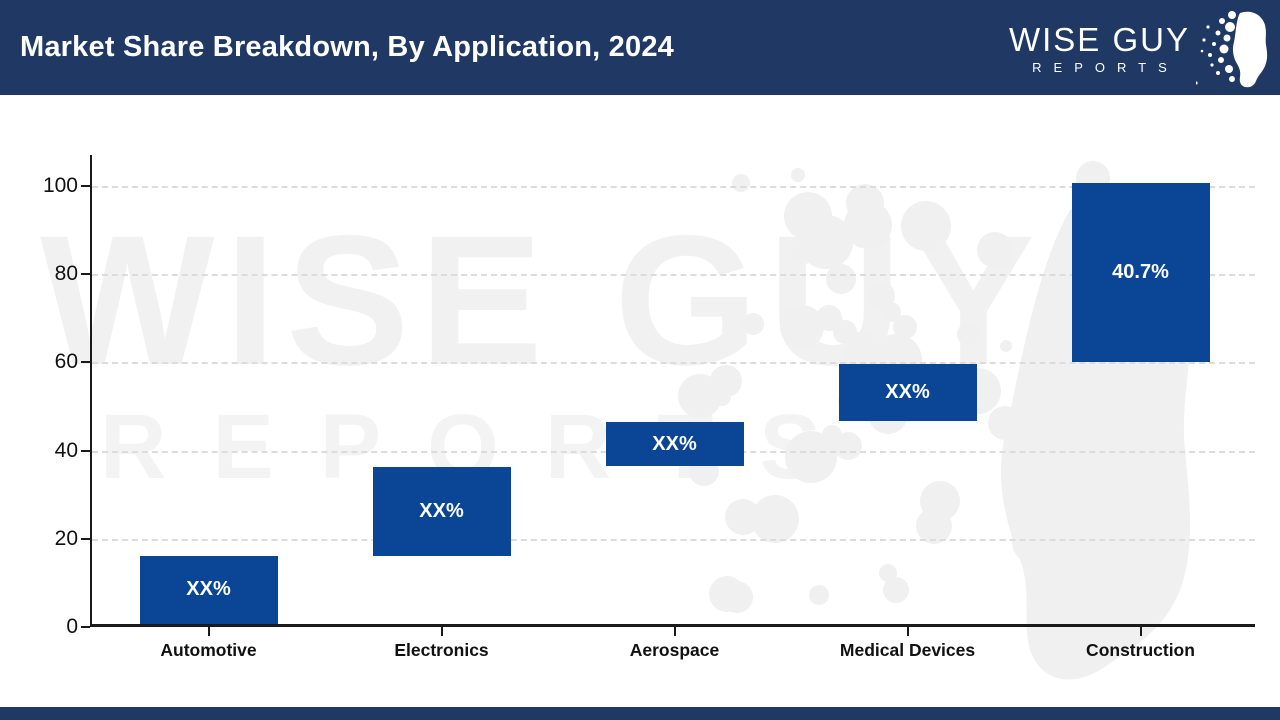 This screenshot has width=1280, height=720. I want to click on y-axis-tick-label: 100, so click(60, 185).